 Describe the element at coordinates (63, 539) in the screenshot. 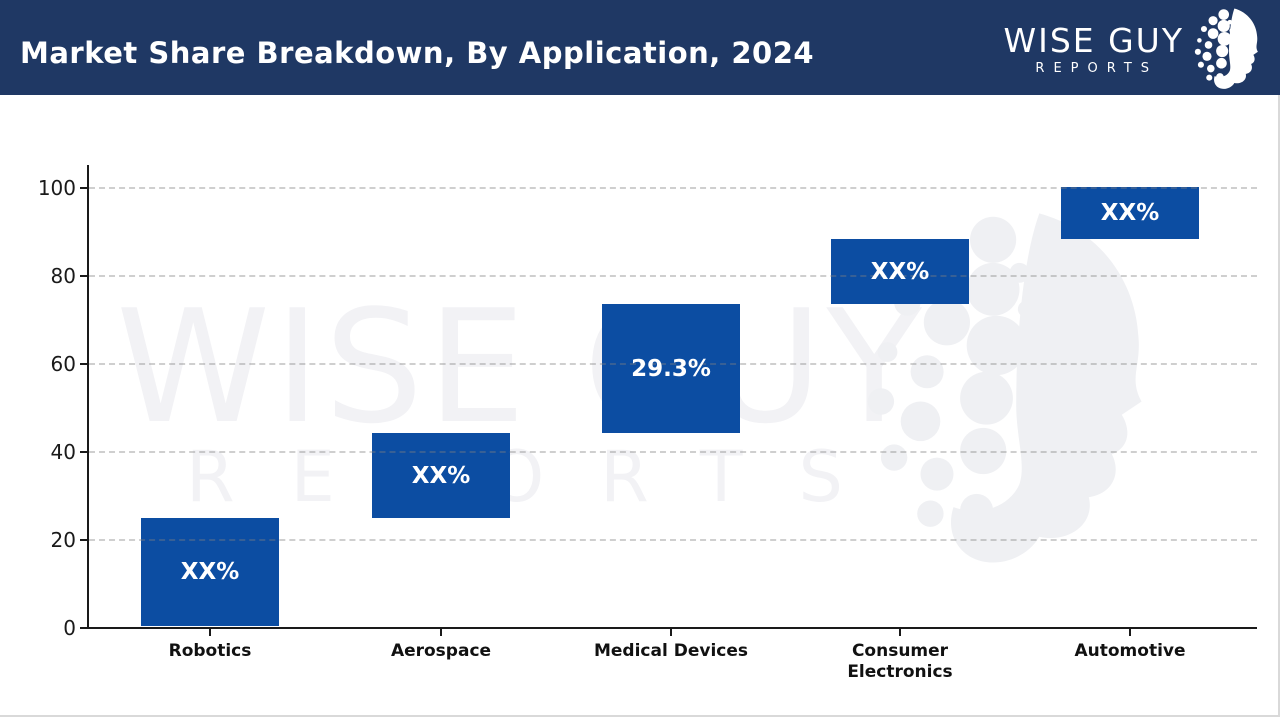

I see `y-tick-label: 20` at that location.